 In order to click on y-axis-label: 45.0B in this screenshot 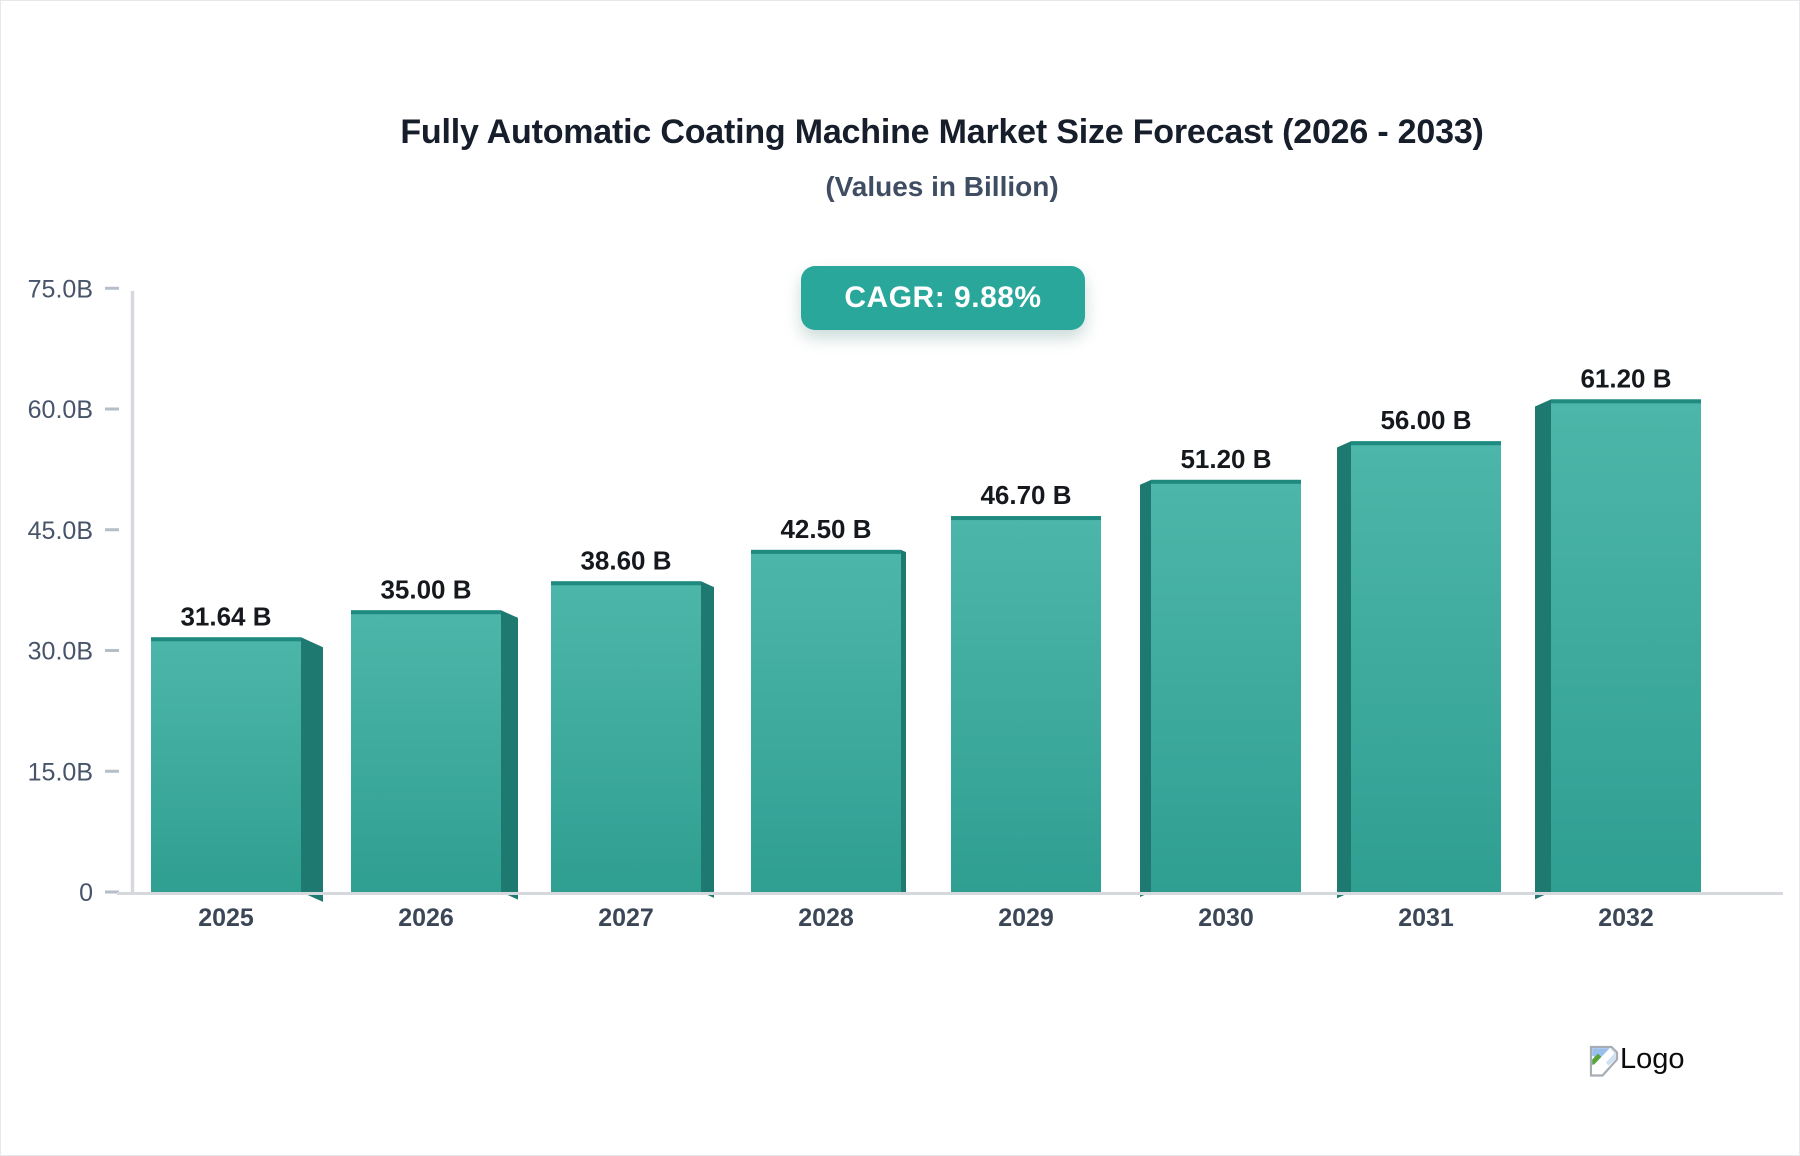, I will do `click(60, 531)`.